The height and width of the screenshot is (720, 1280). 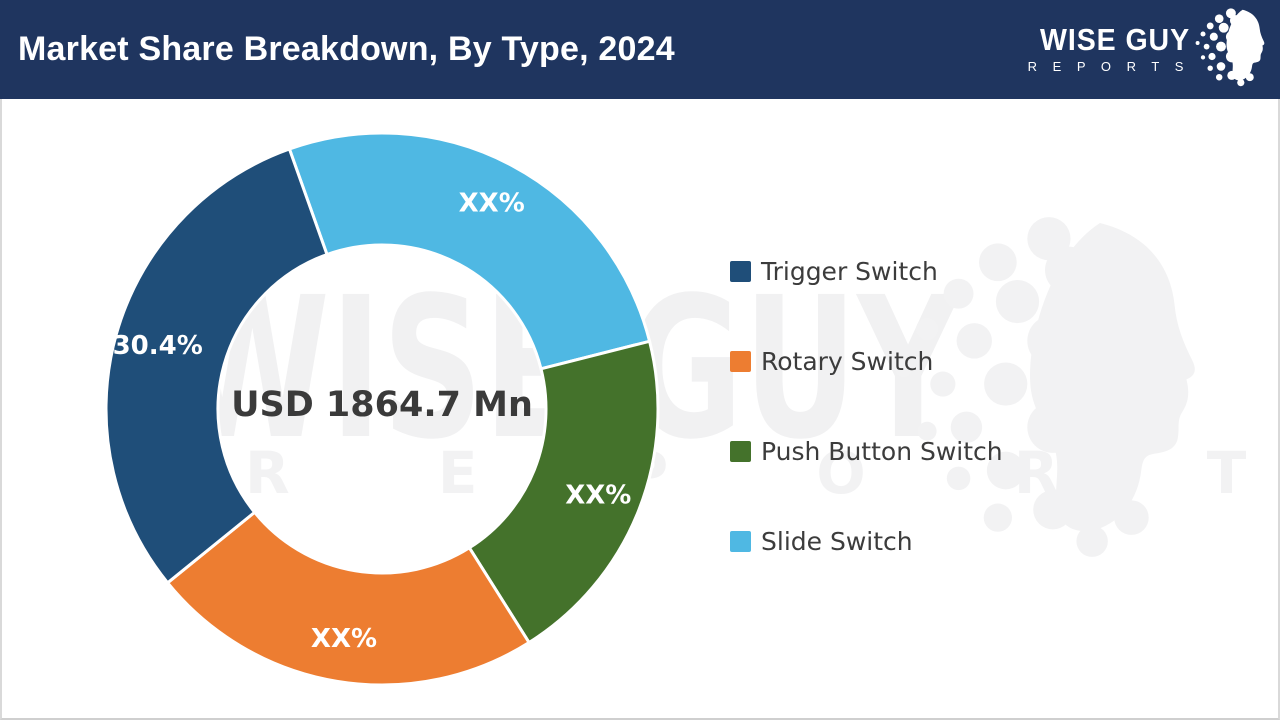 What do you see at coordinates (740, 541) in the screenshot?
I see `legend-swatch-slide-switch` at bounding box center [740, 541].